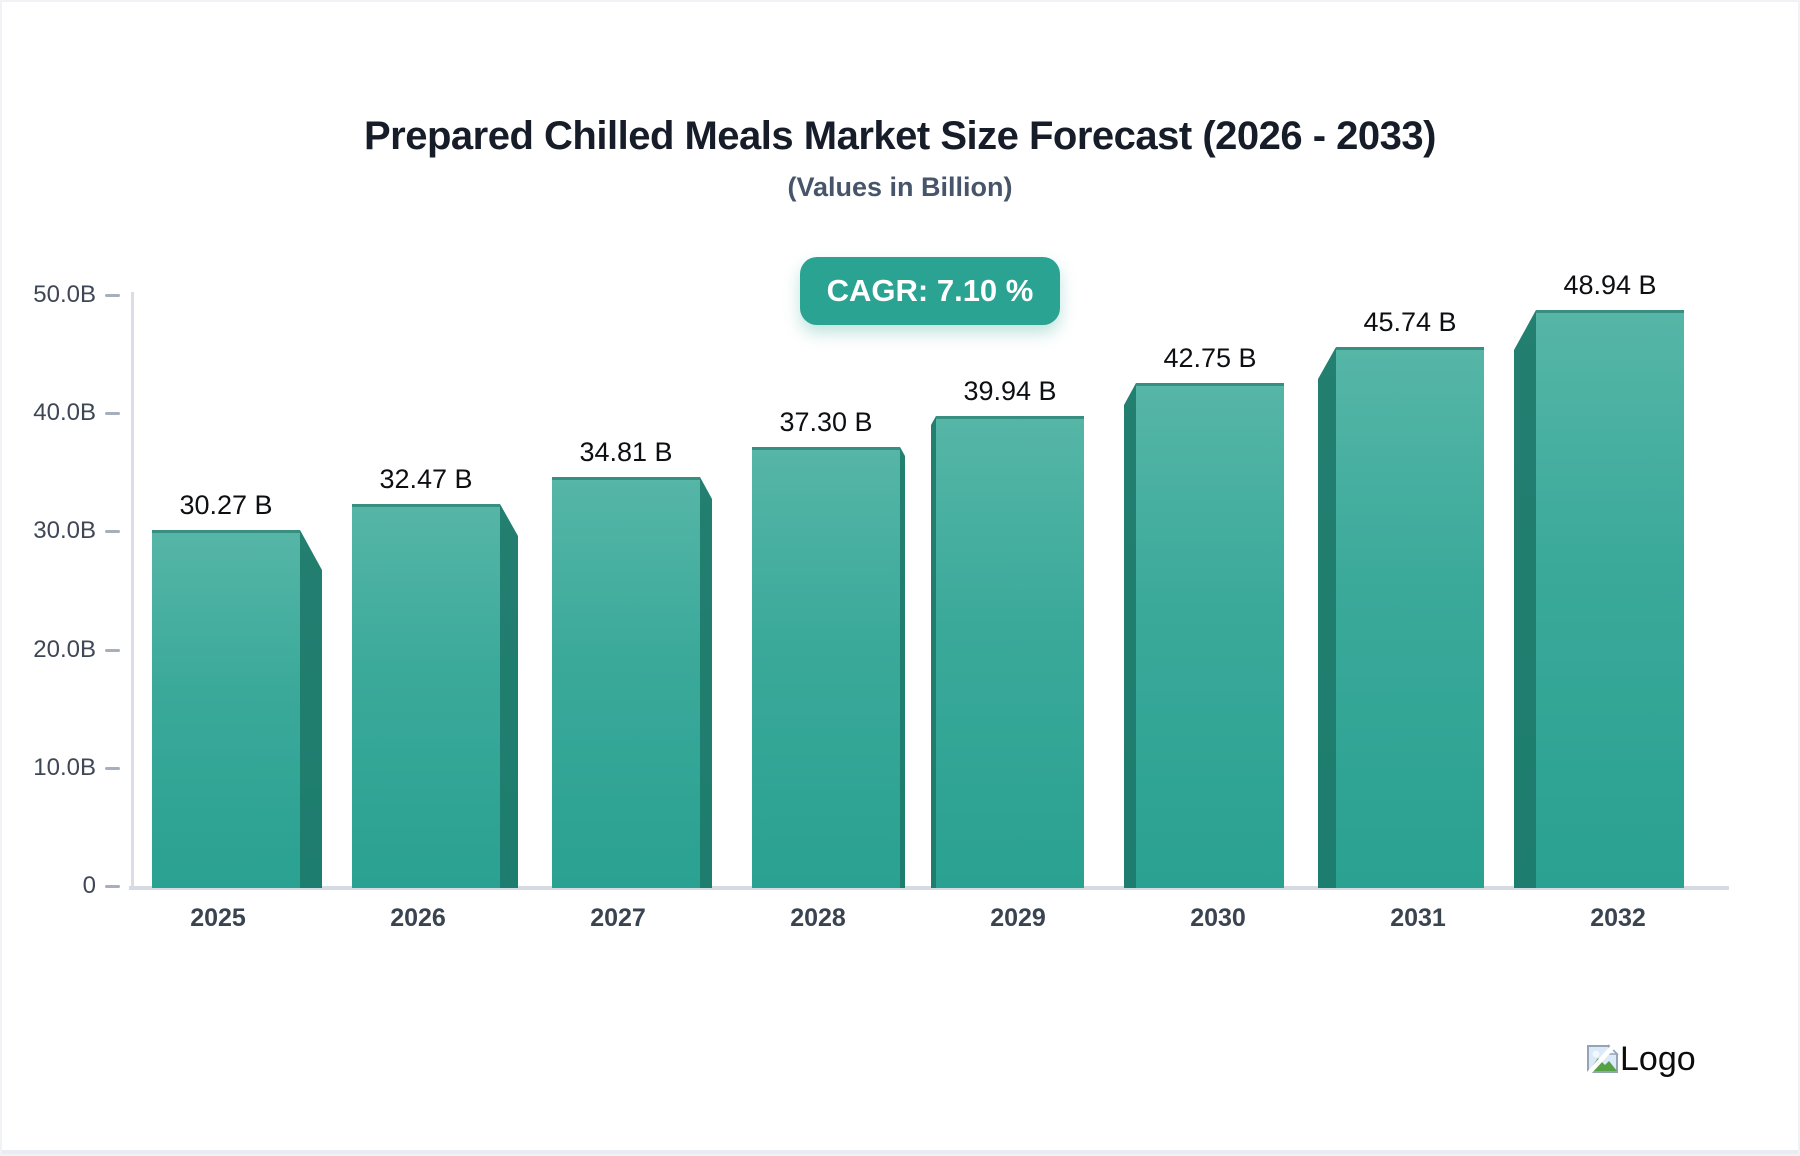  I want to click on x-axis-tick-label: 2032, so click(1618, 918).